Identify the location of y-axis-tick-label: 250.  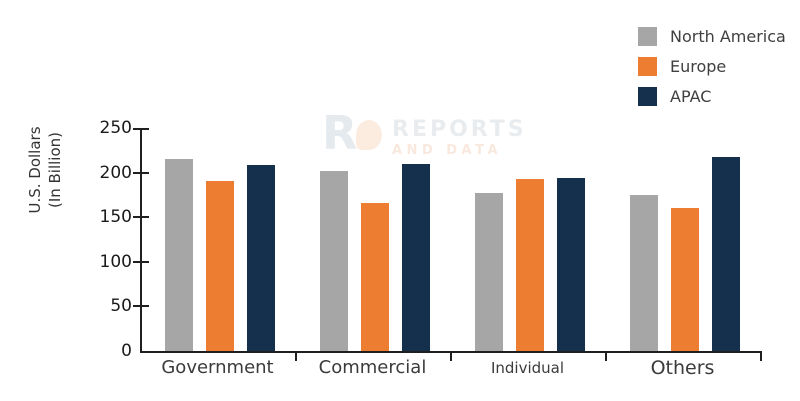
(115, 128).